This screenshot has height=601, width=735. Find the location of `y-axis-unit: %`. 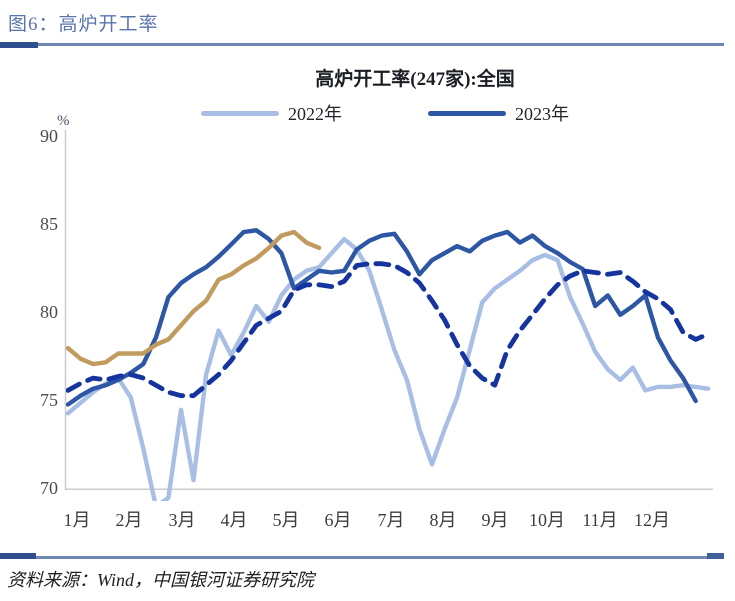

y-axis-unit: % is located at coordinates (63, 121).